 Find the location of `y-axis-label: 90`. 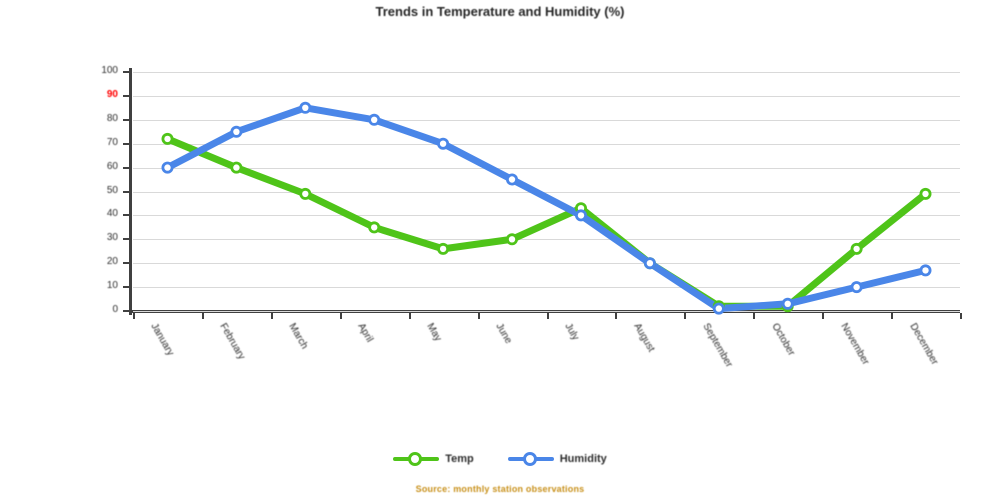

y-axis-label: 90 is located at coordinates (112, 94).